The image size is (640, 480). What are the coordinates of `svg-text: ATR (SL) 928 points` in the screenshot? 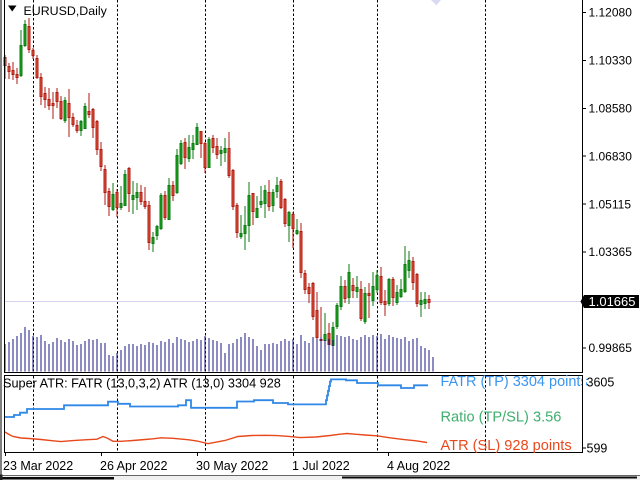 It's located at (506, 446).